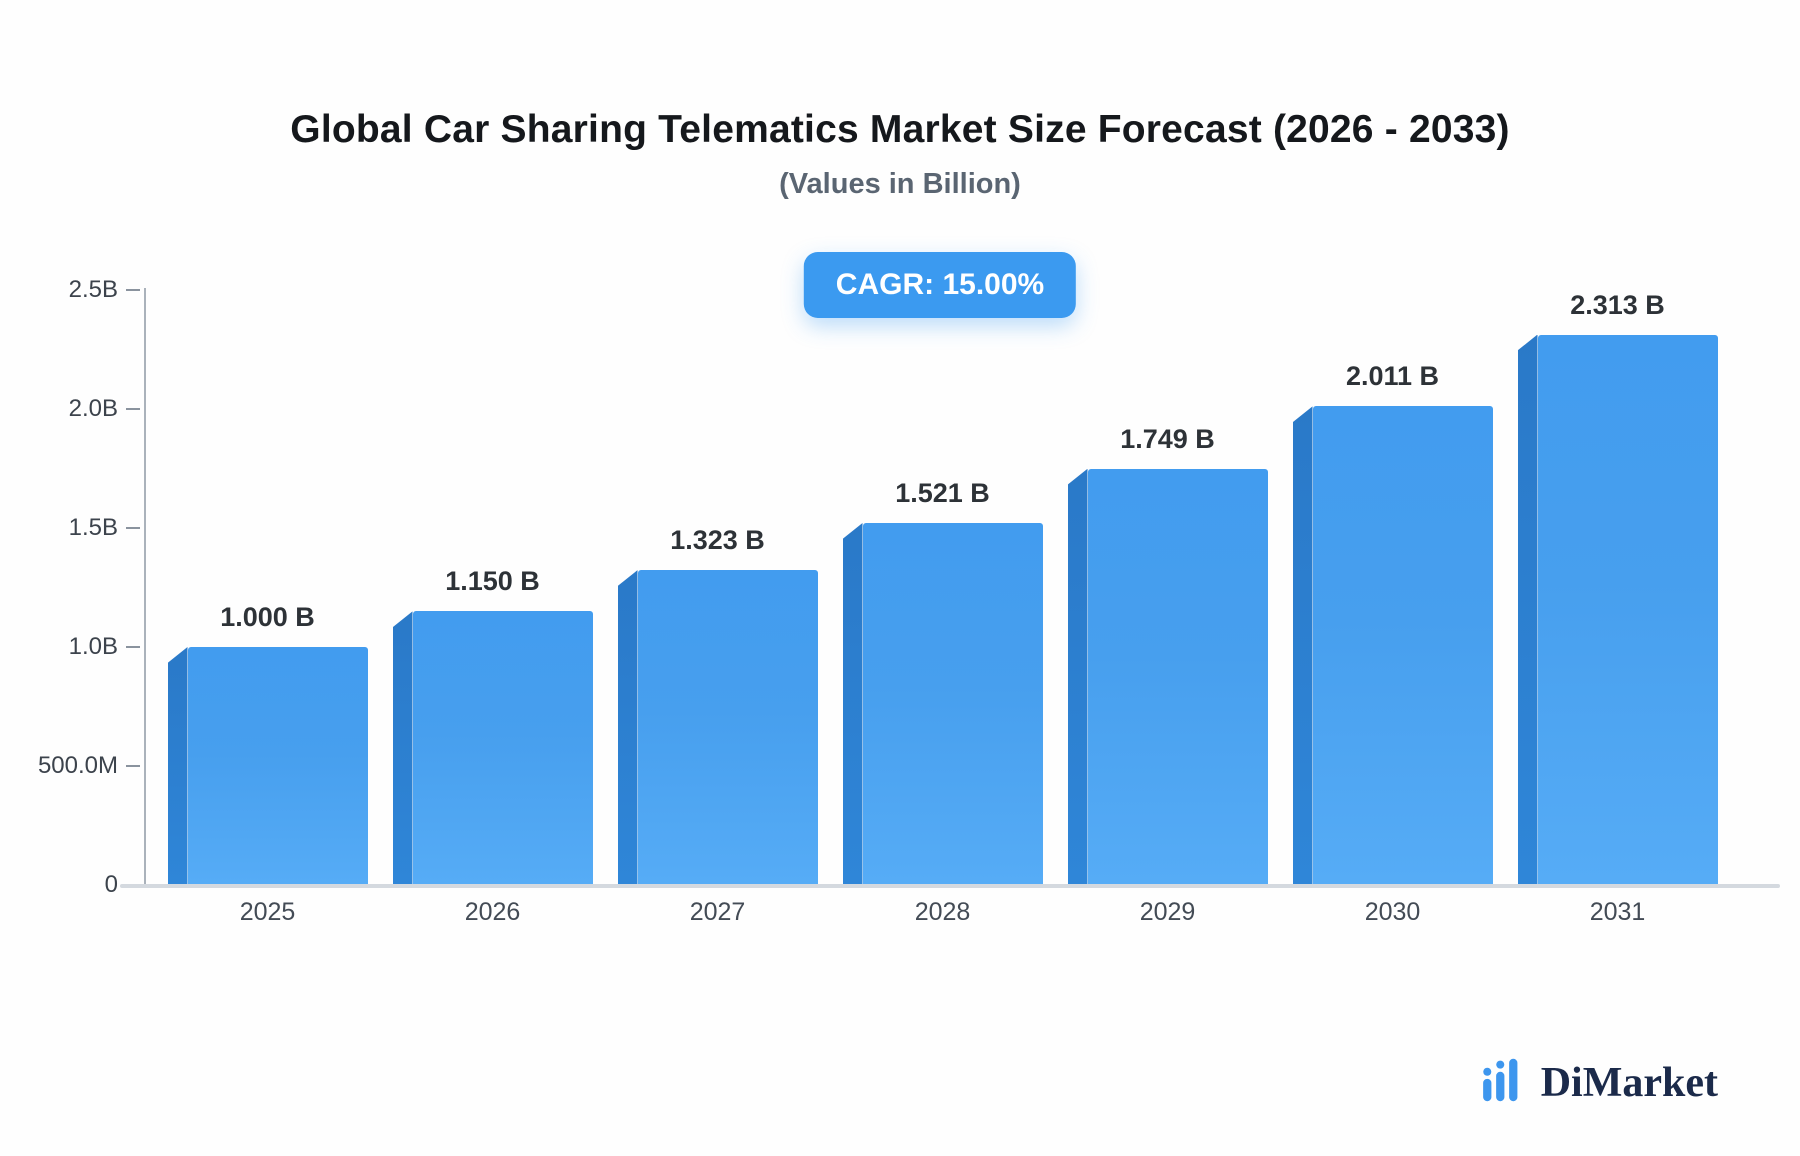 Image resolution: width=1800 pixels, height=1156 pixels. Describe the element at coordinates (717, 540) in the screenshot. I see `bar-value-label: 1.323 B` at that location.